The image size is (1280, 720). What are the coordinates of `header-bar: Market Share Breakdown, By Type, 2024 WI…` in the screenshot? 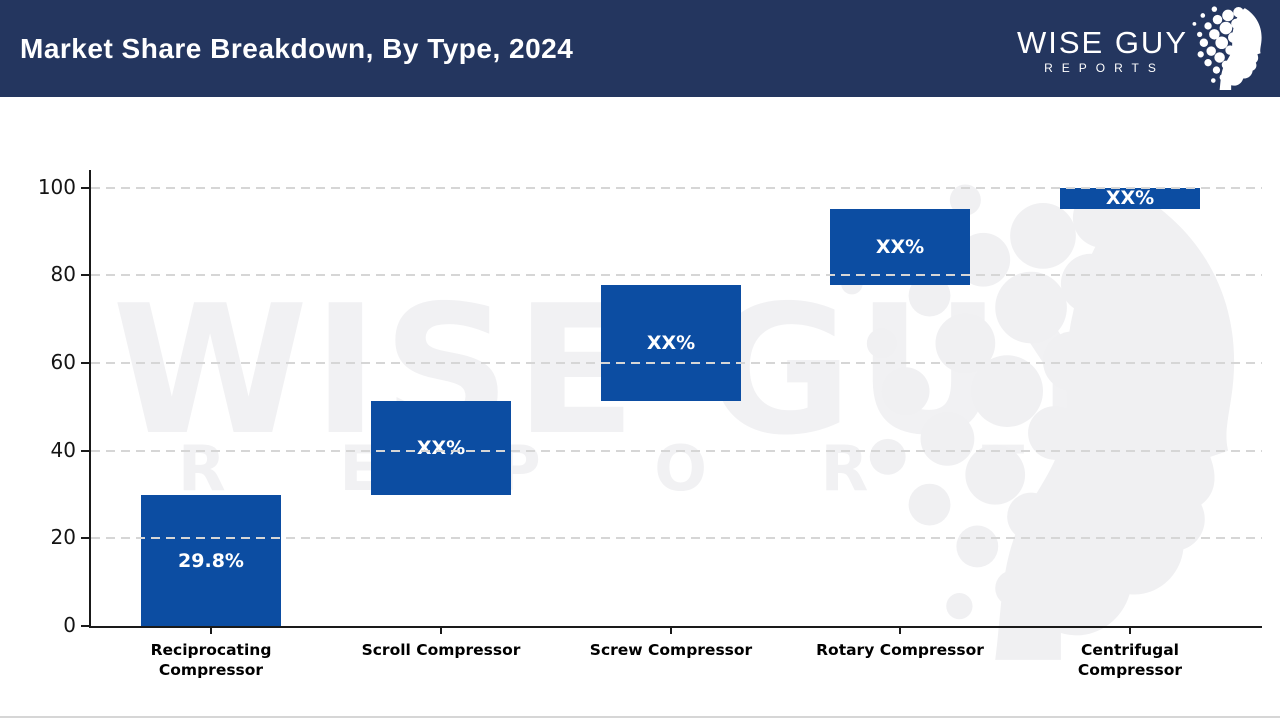 It's located at (640, 48).